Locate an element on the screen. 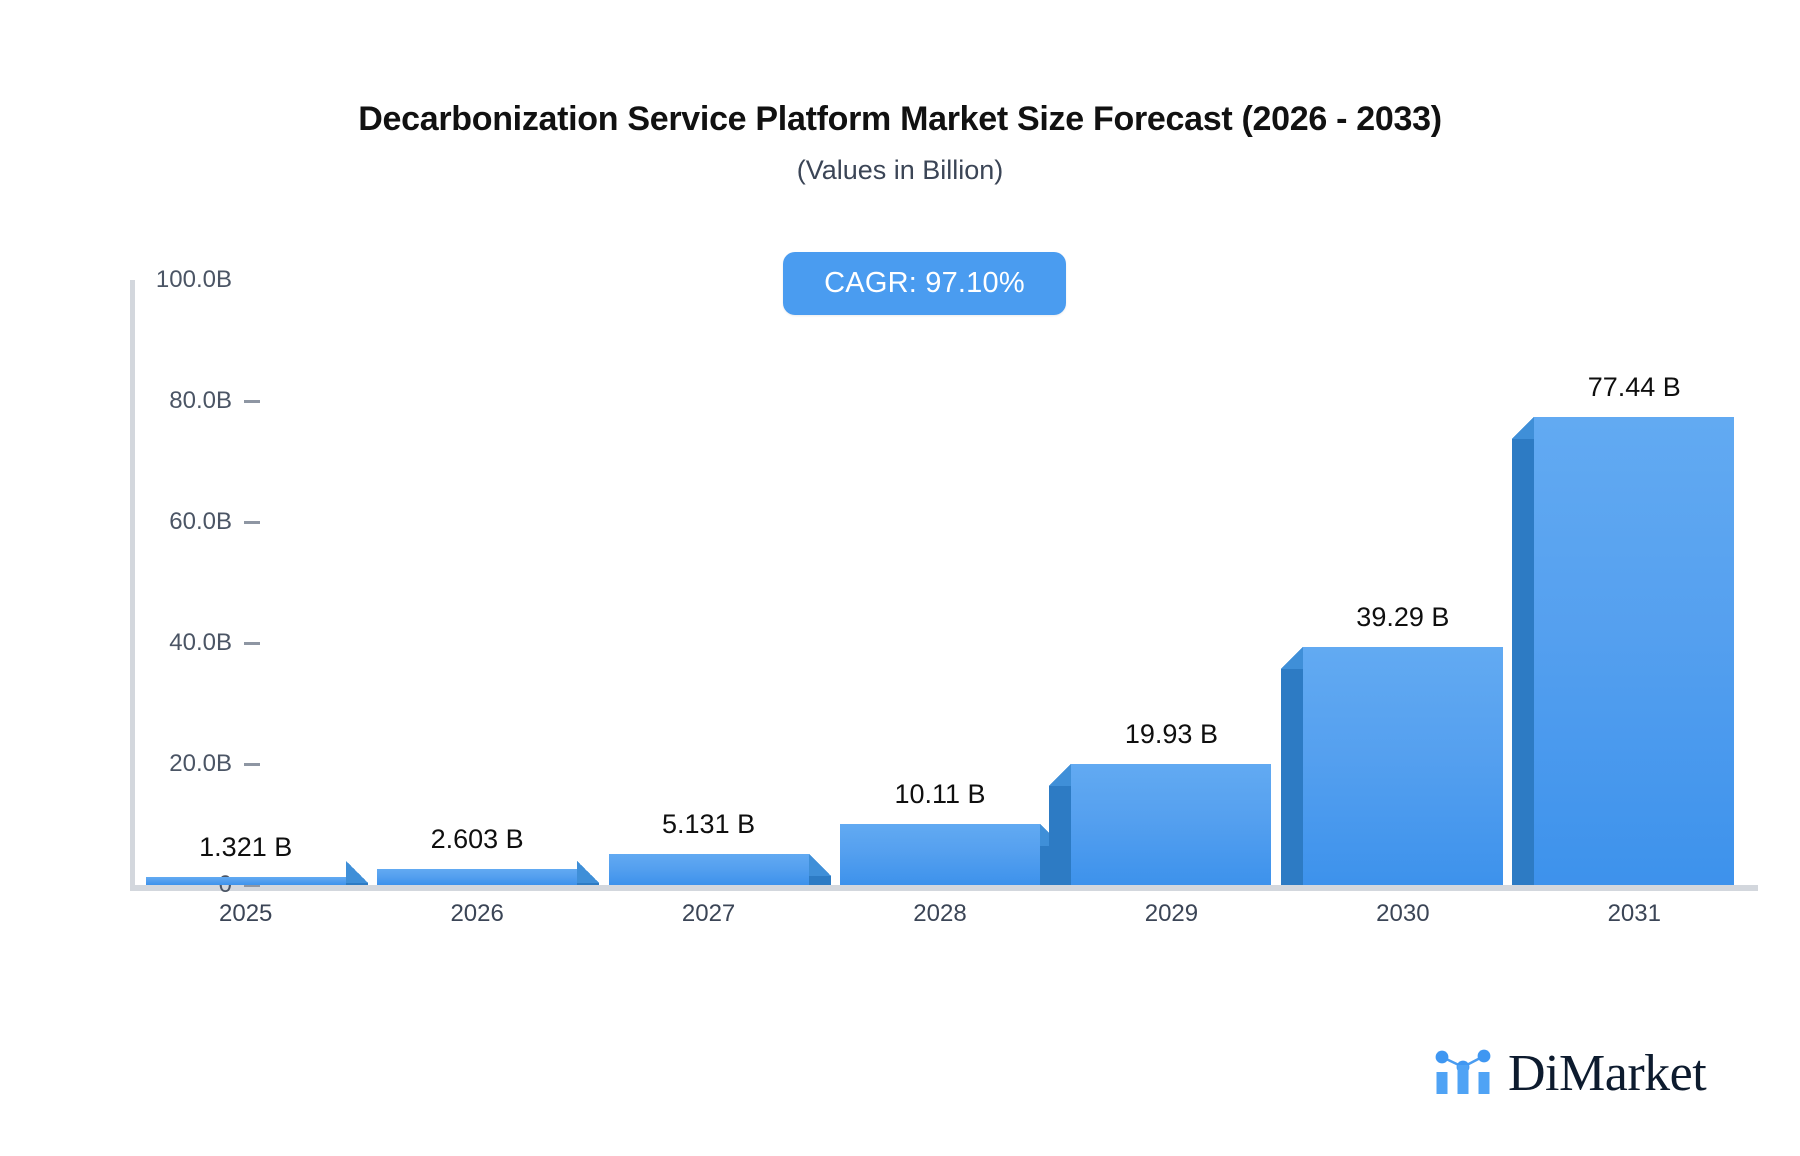 The image size is (1800, 1156). y-axis-tick-label: 80.0B is located at coordinates (200, 400).